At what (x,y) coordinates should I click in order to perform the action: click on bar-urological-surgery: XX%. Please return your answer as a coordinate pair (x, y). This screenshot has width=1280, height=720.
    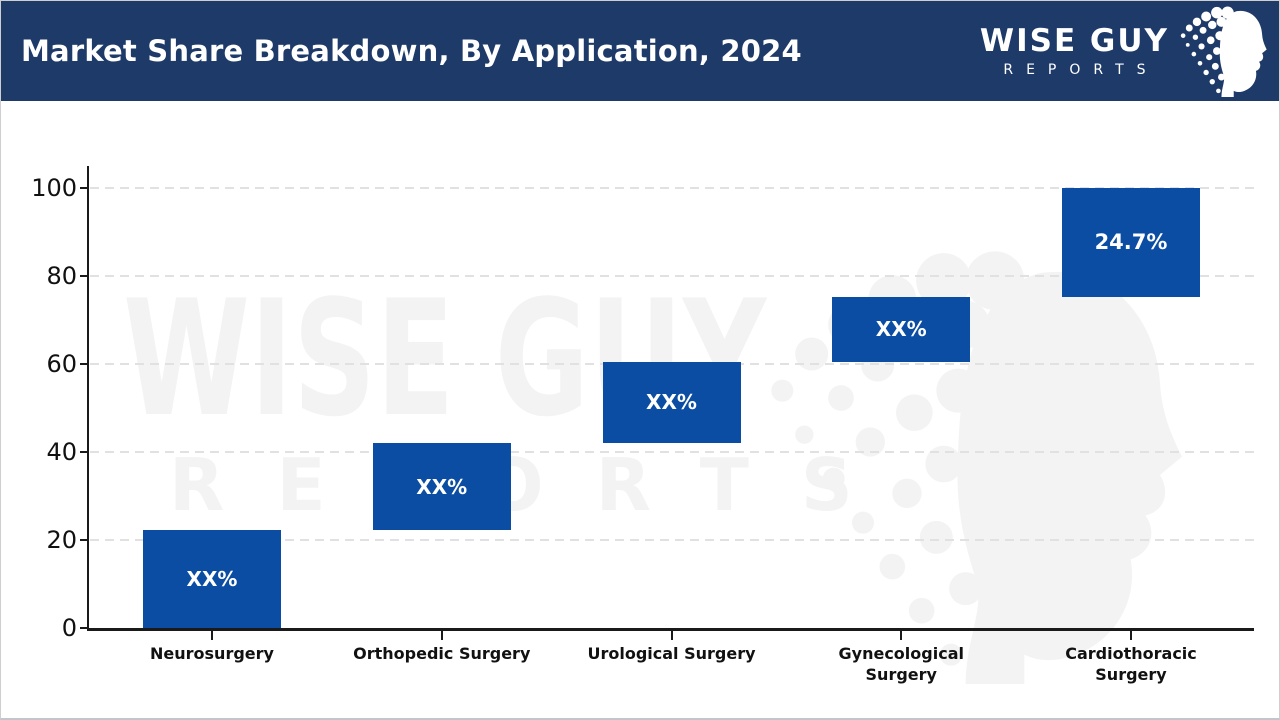
    Looking at the image, I should click on (671, 402).